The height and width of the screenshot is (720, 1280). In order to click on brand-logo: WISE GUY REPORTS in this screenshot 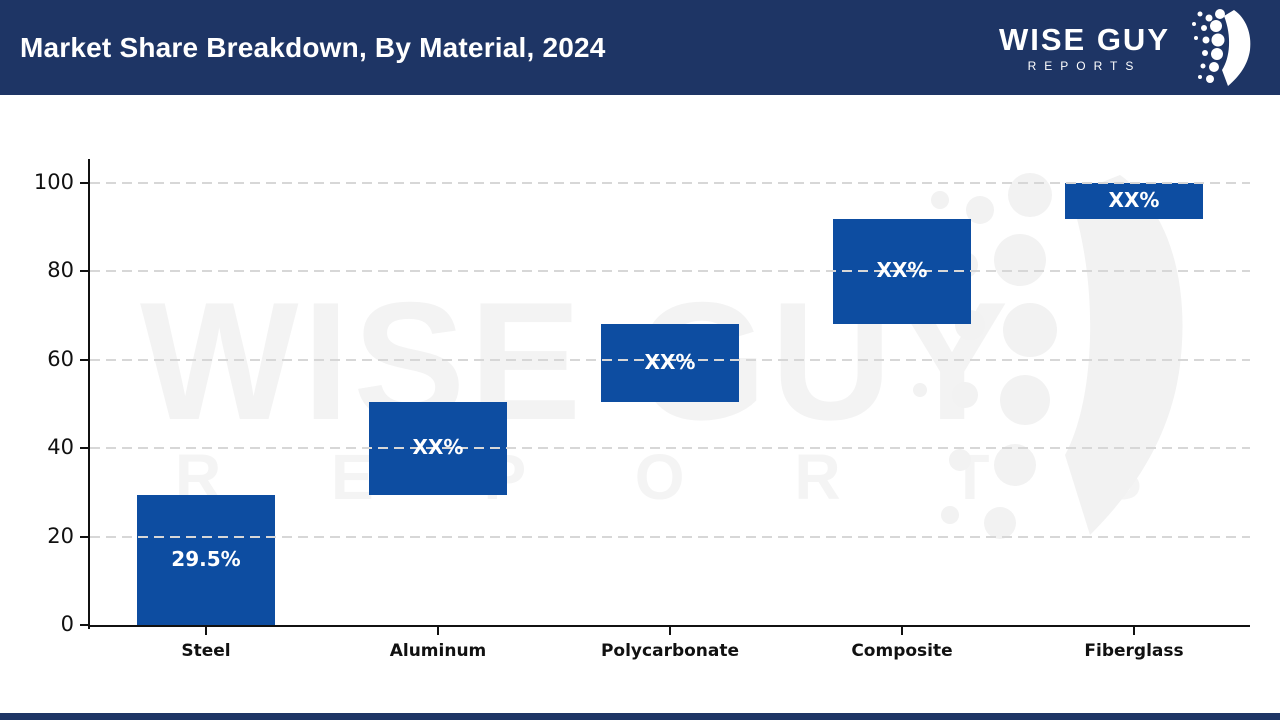, I will do `click(1126, 48)`.